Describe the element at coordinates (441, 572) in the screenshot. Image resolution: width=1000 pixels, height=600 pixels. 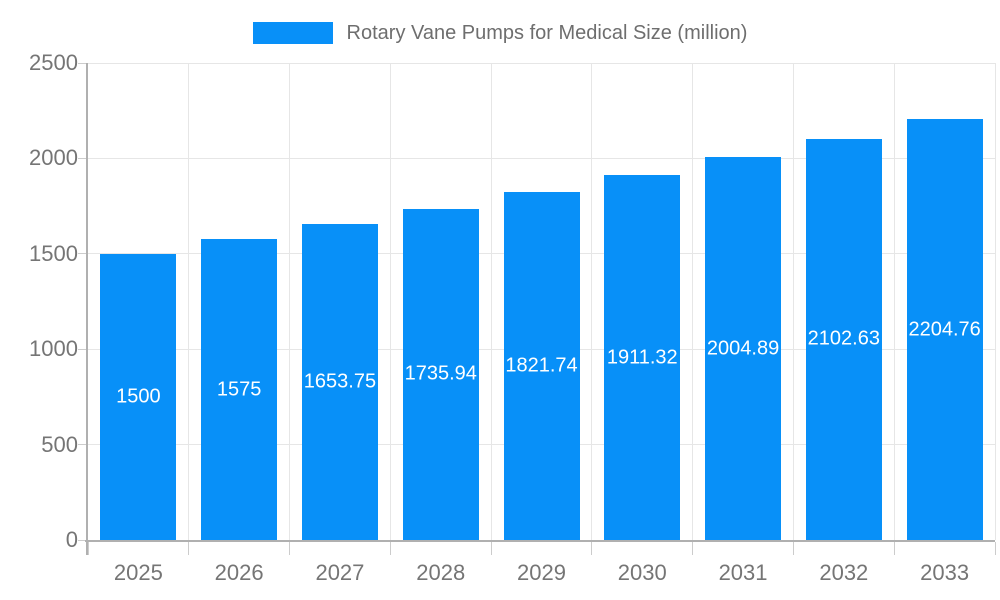
I see `x-tick-label: 2028` at that location.